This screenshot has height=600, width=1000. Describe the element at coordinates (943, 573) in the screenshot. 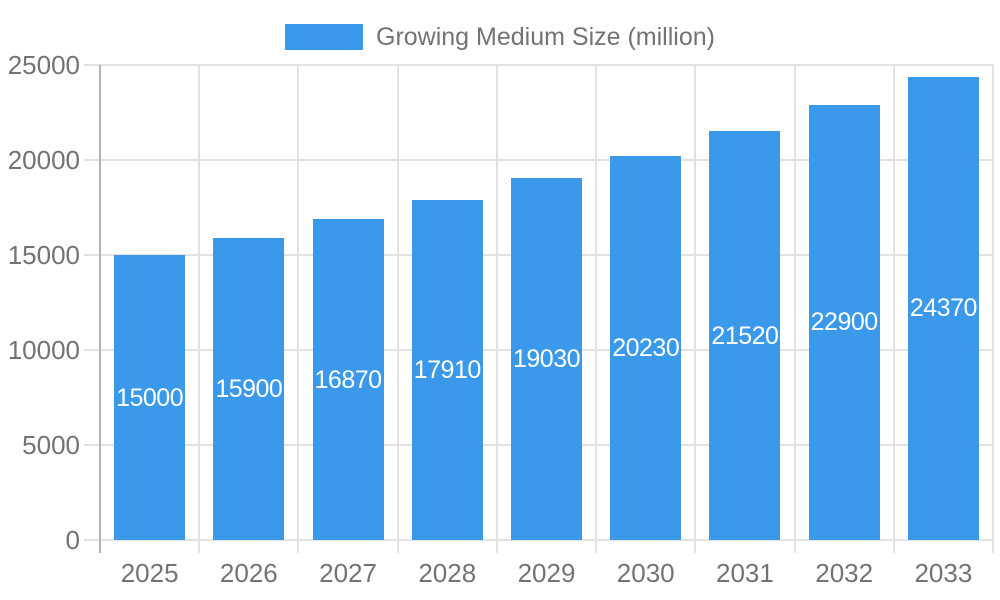

I see `x-axis-label: 2033` at that location.